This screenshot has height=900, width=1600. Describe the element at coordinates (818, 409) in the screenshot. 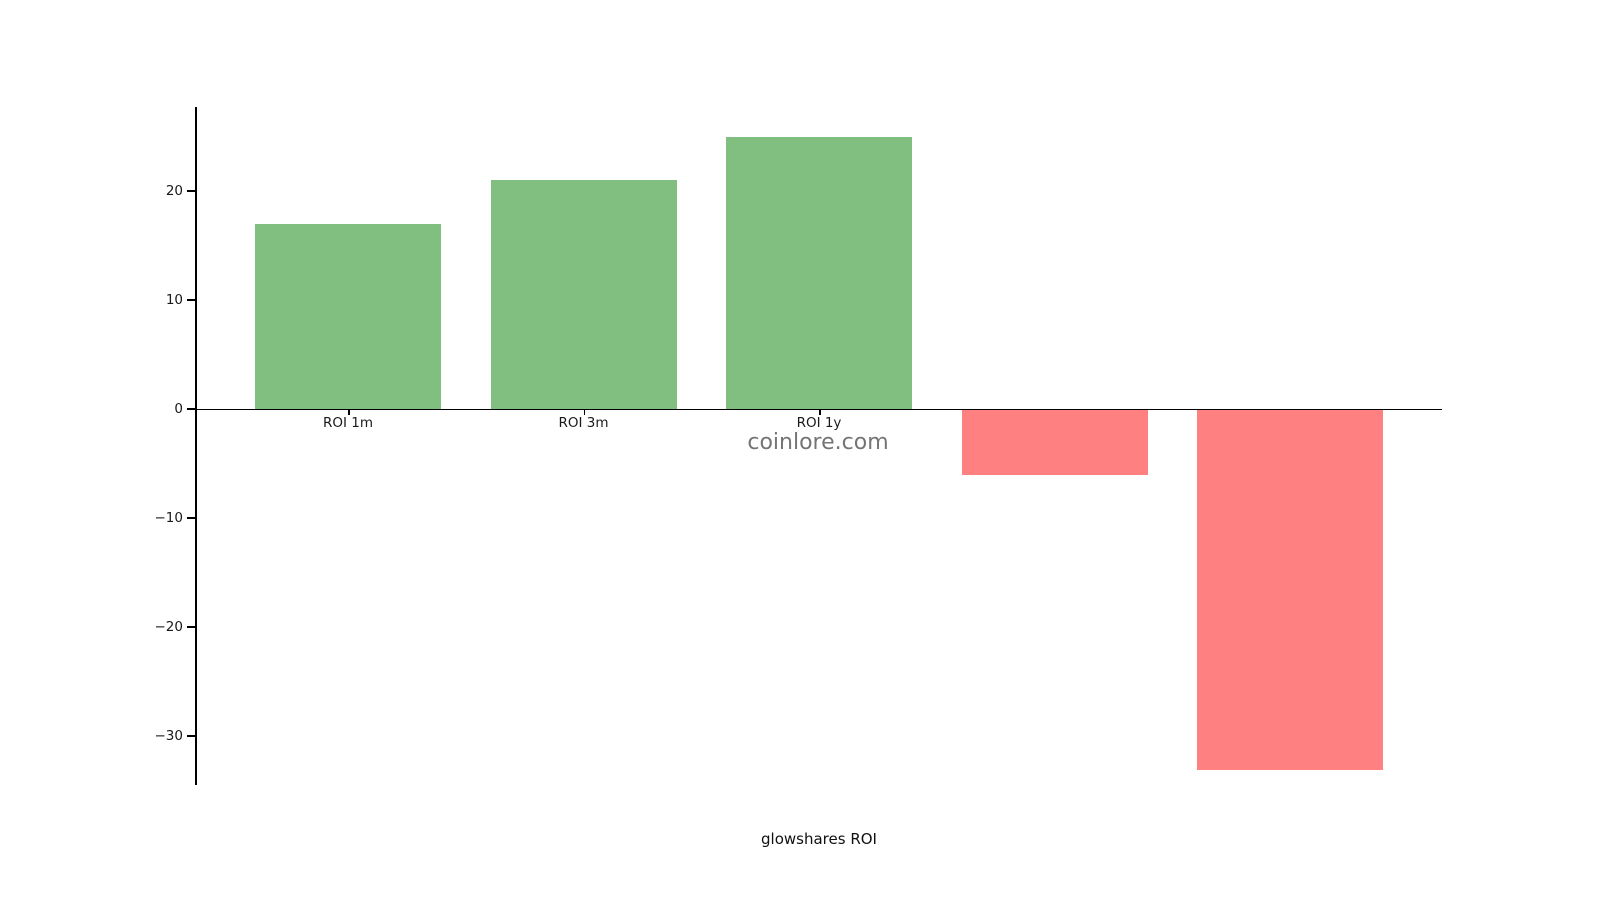

I see `x-axis-zero-line` at that location.